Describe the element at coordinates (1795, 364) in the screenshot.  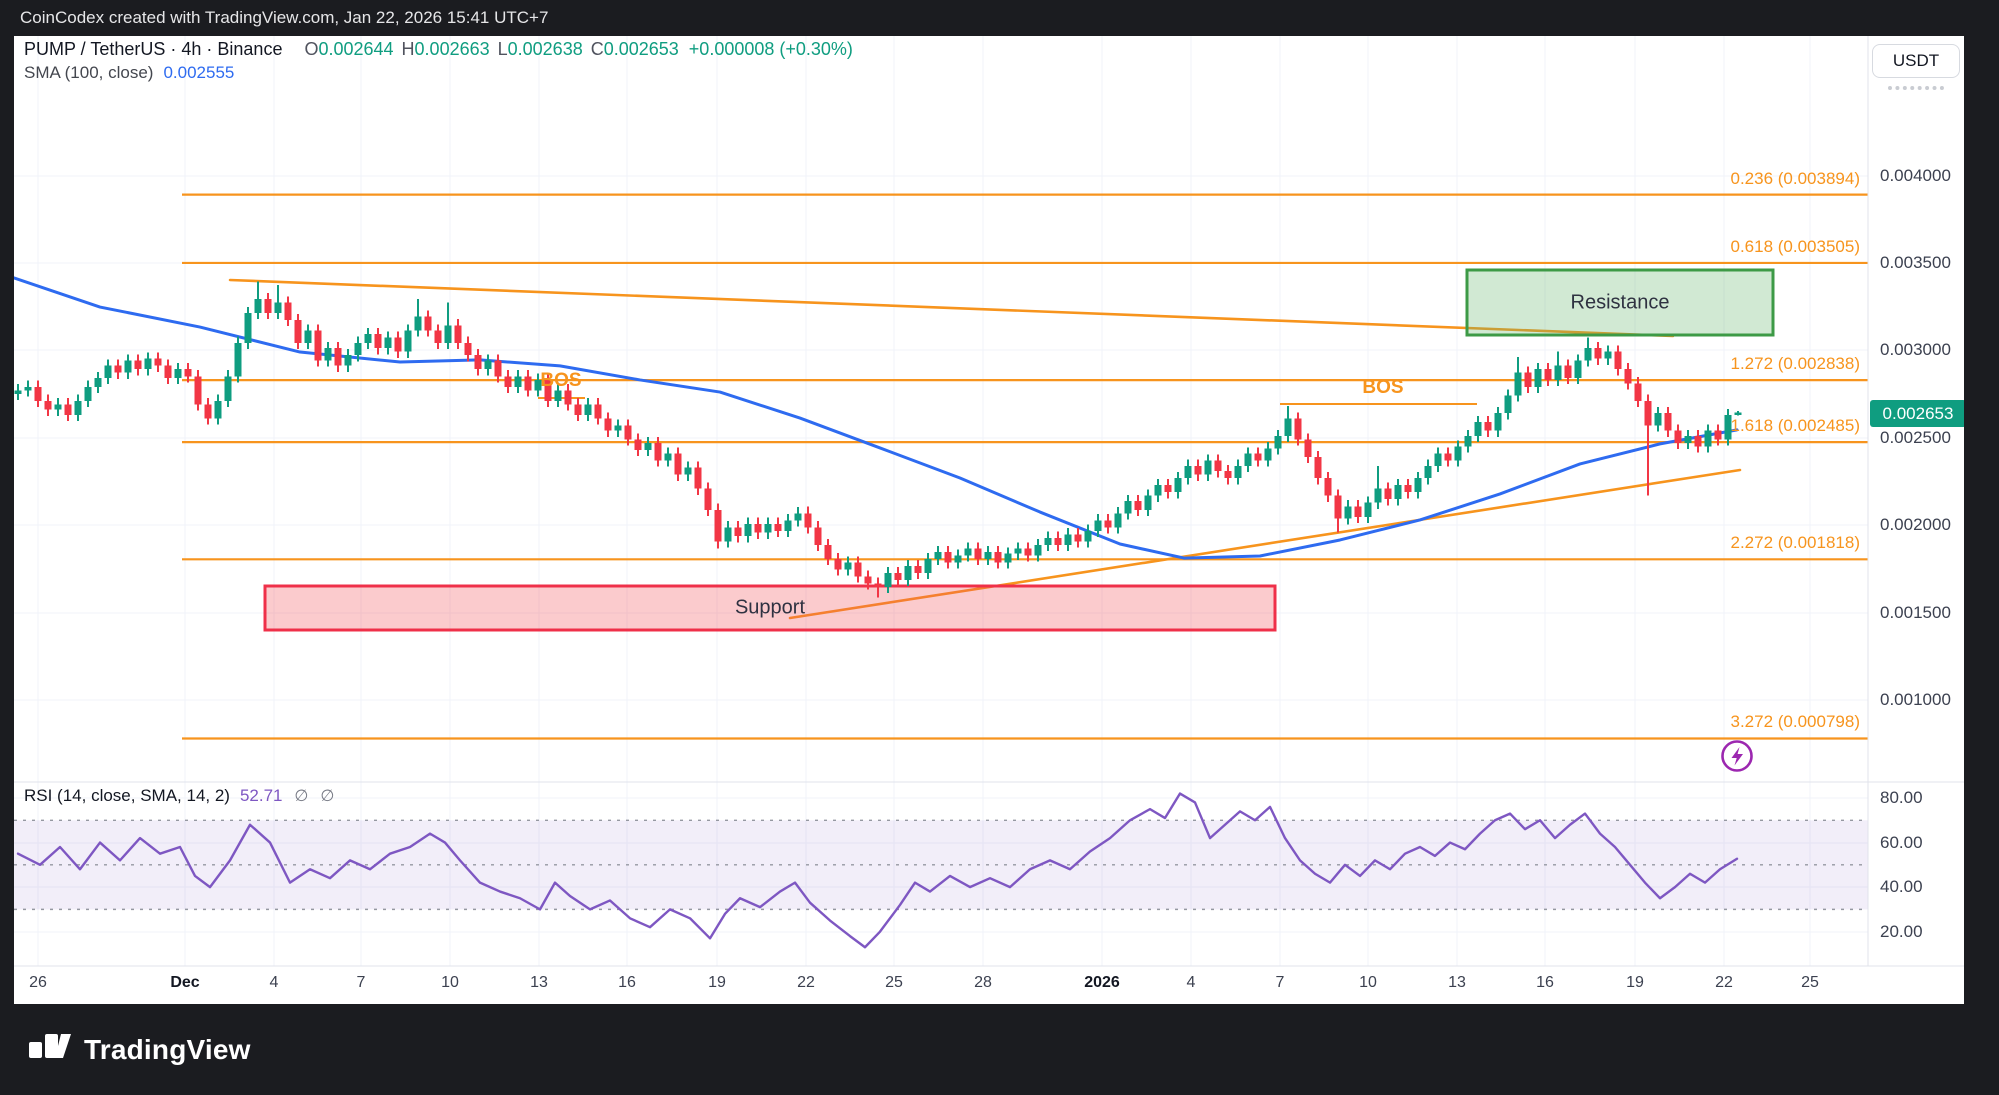
I see `fib-level-label: 1.272 (0.002838)` at that location.